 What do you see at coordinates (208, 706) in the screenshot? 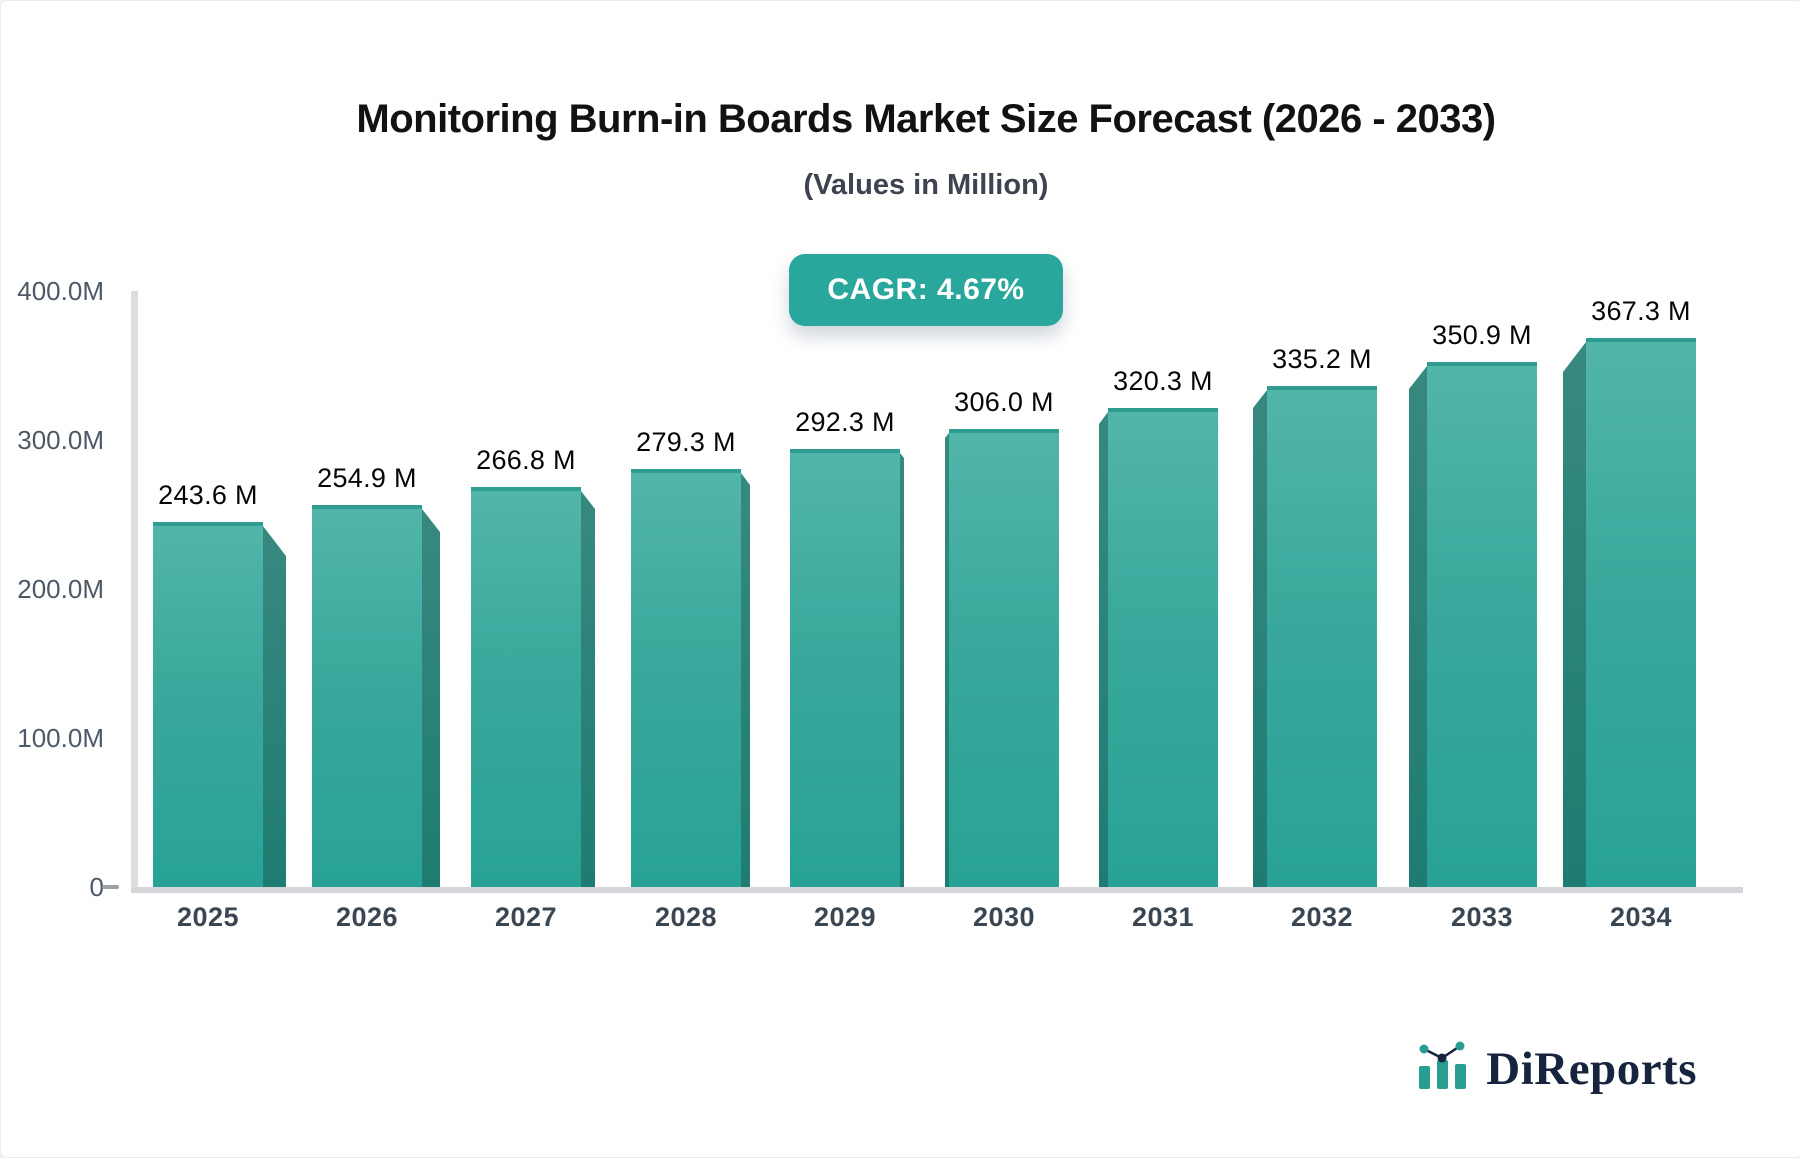
I see `bar-2025` at bounding box center [208, 706].